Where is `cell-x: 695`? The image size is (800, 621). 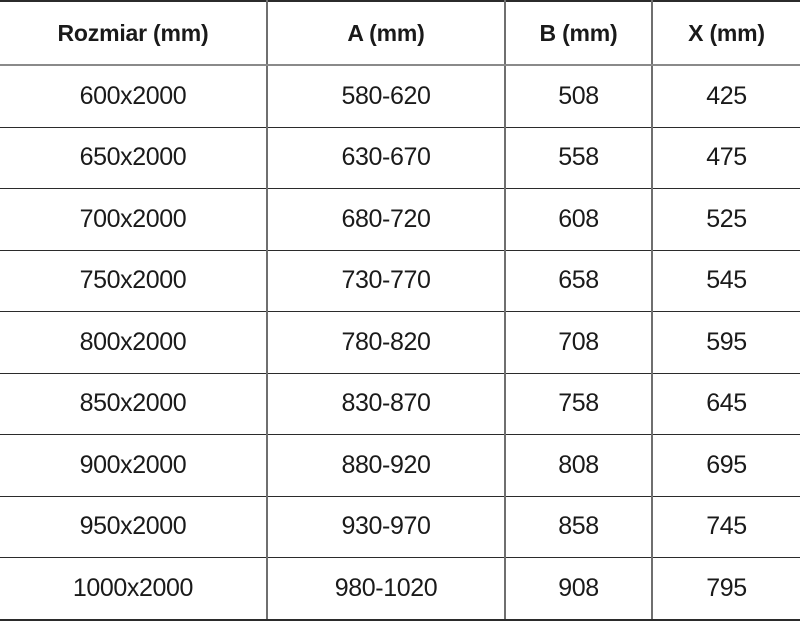 cell-x: 695 is located at coordinates (725, 465).